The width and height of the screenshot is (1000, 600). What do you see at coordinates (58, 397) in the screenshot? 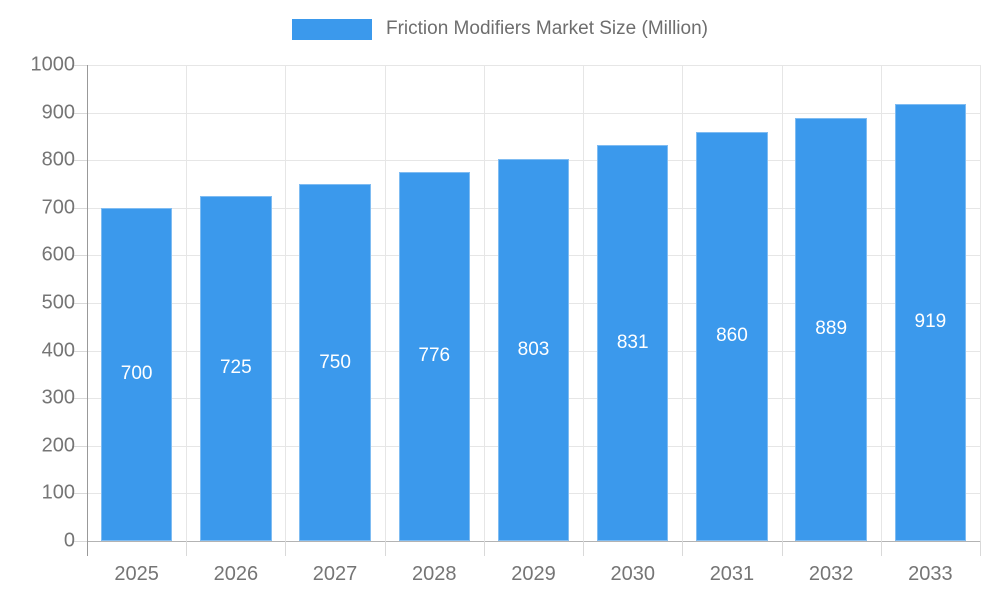
I see `y-axis-label: 300` at bounding box center [58, 397].